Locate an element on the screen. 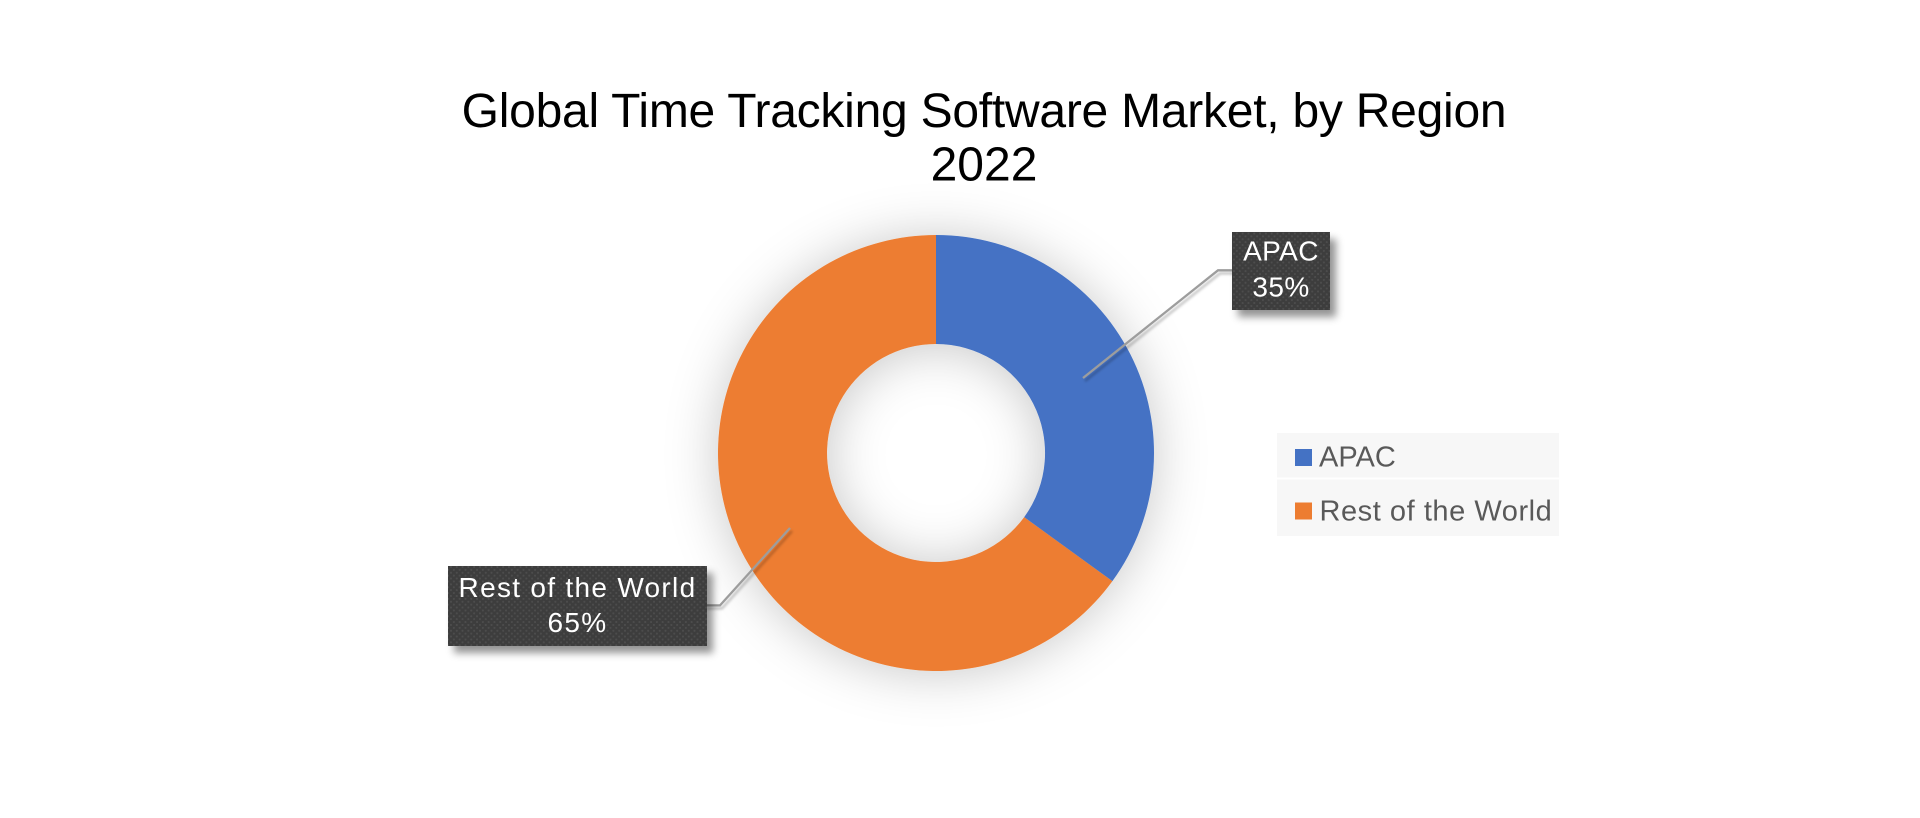  svg-text: 35% is located at coordinates (1280, 286).